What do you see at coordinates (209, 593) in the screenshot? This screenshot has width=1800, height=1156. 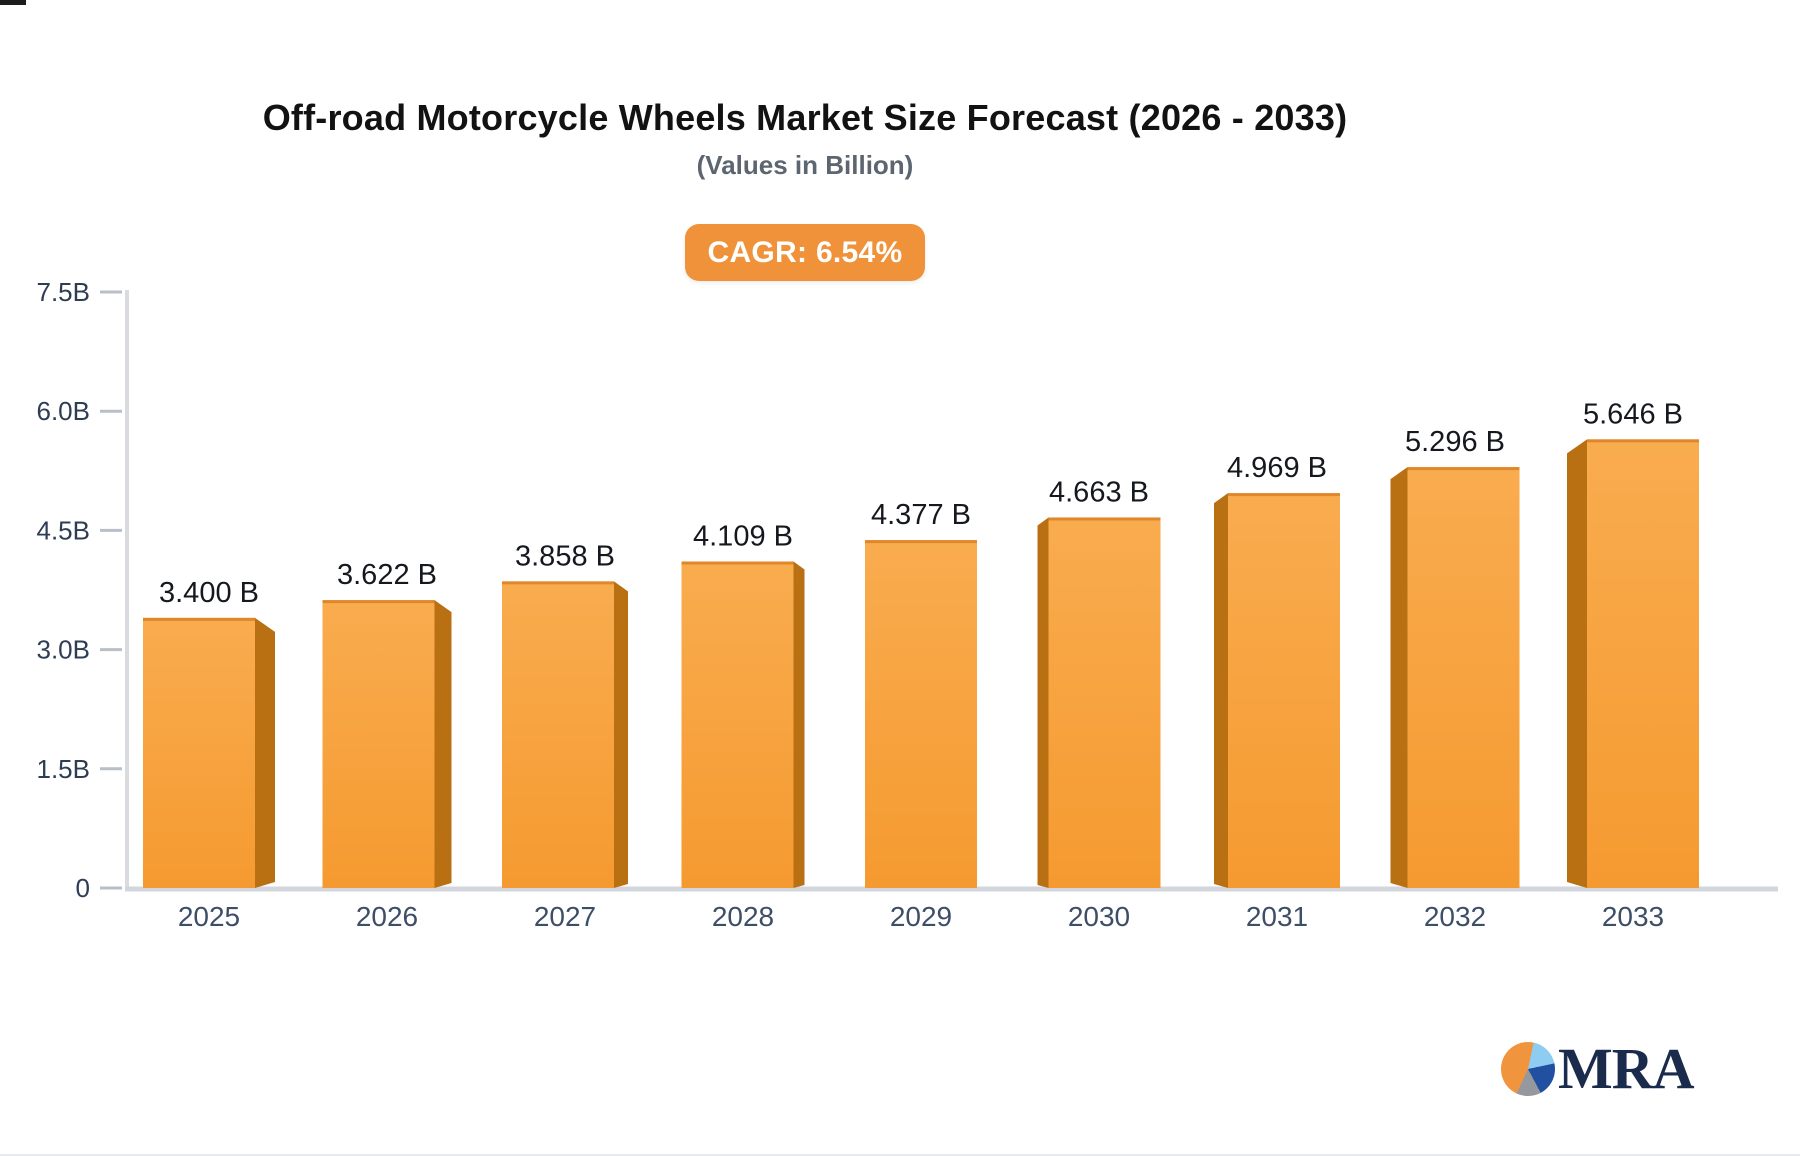 I see `bar-value-label: 3.400 B` at bounding box center [209, 593].